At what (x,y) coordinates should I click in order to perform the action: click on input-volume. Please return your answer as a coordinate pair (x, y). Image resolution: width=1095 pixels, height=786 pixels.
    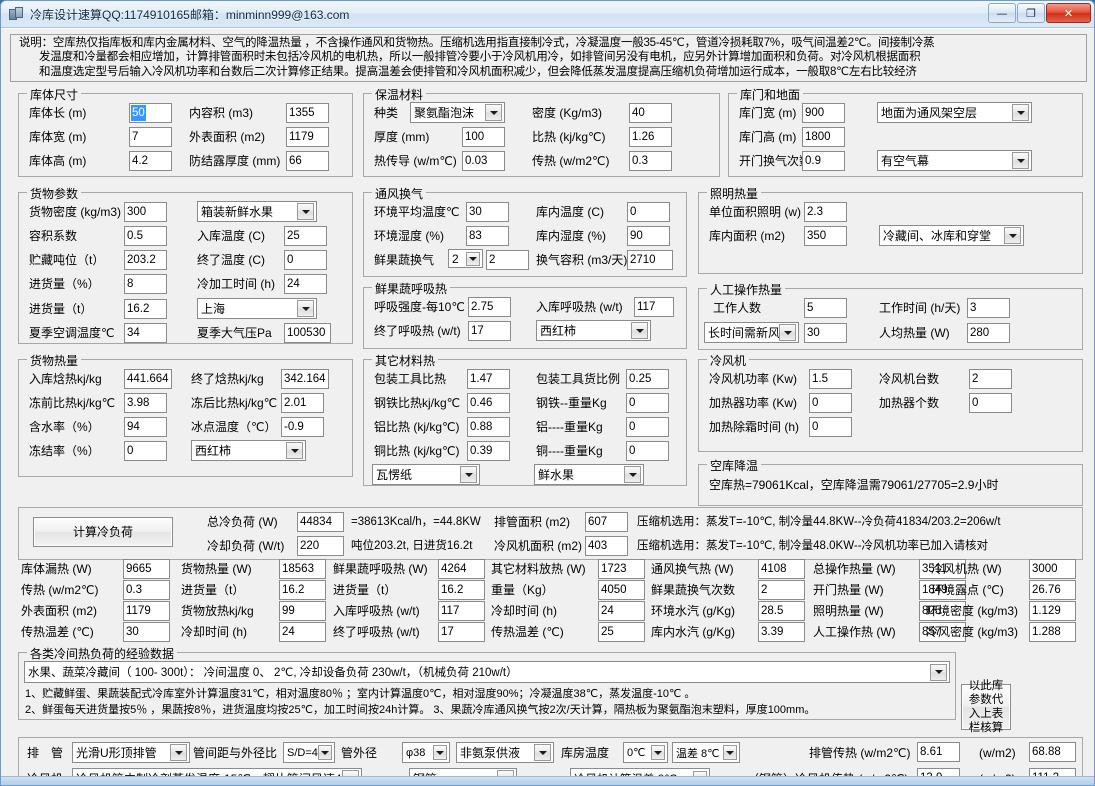
    Looking at the image, I should click on (307, 113).